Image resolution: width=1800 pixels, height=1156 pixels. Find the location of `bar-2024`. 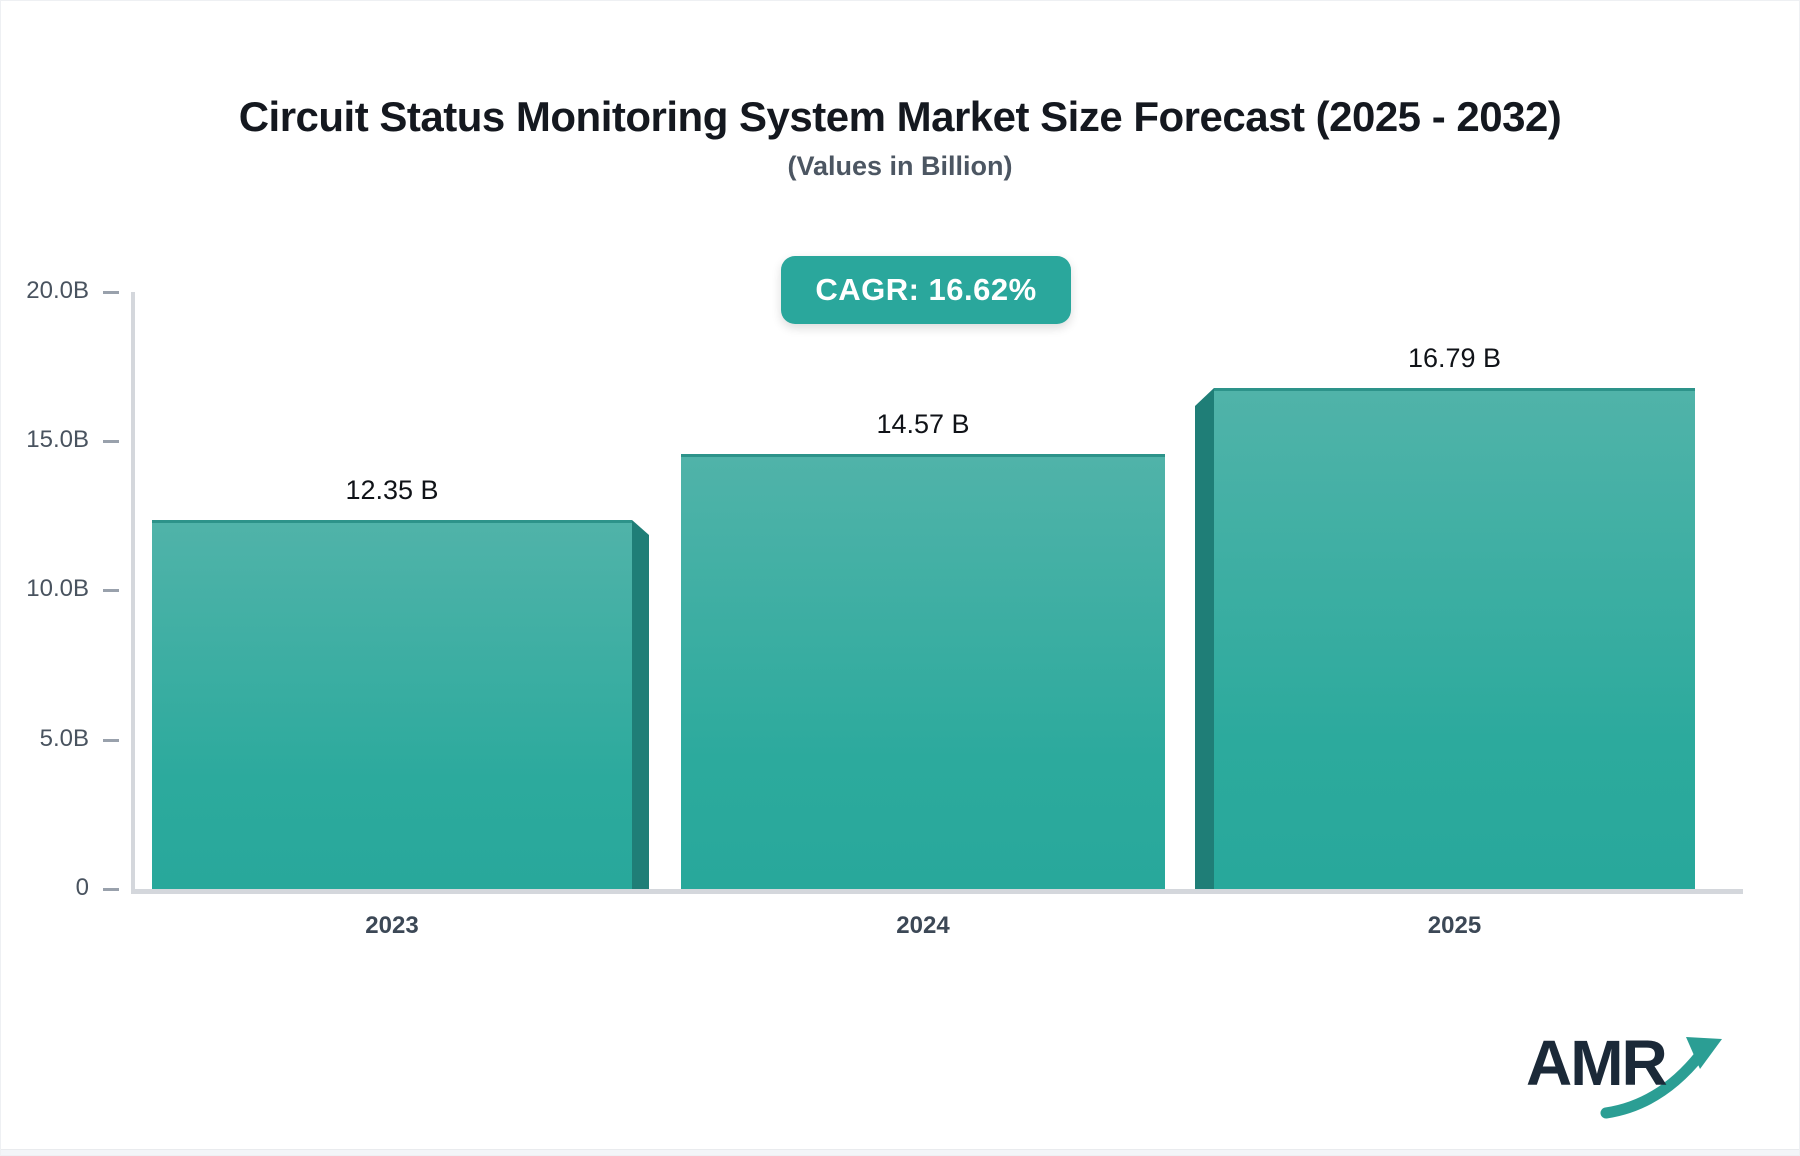

bar-2024 is located at coordinates (923, 671).